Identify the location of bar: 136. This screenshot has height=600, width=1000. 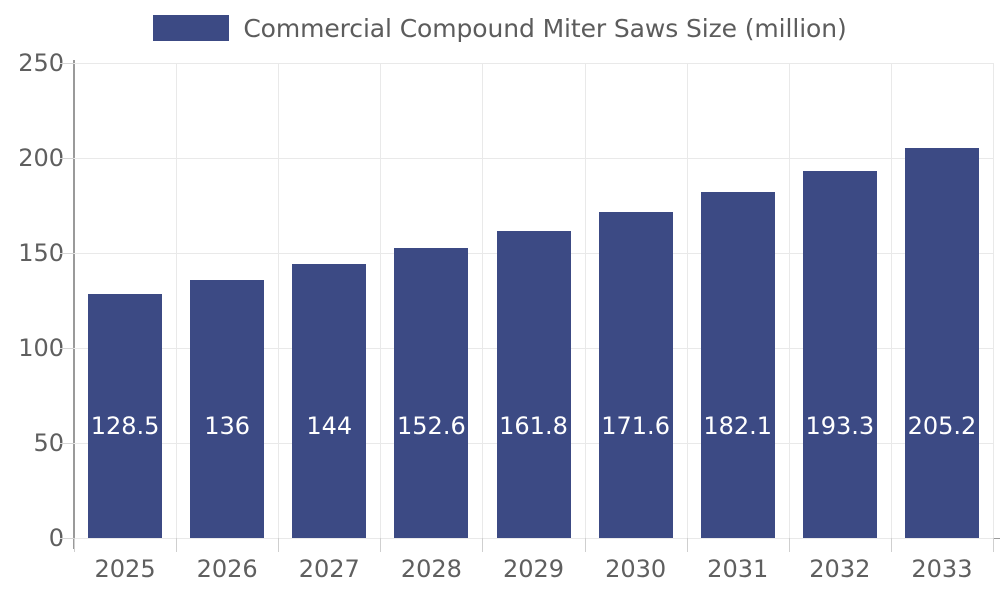
(227, 408).